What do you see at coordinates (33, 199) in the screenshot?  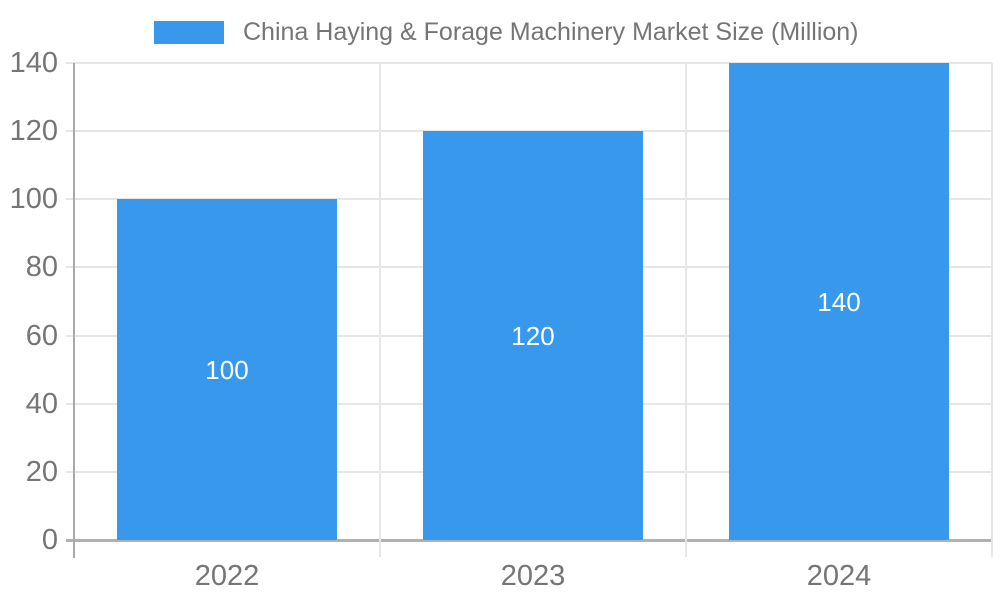 I see `y-tick-label: 100` at bounding box center [33, 199].